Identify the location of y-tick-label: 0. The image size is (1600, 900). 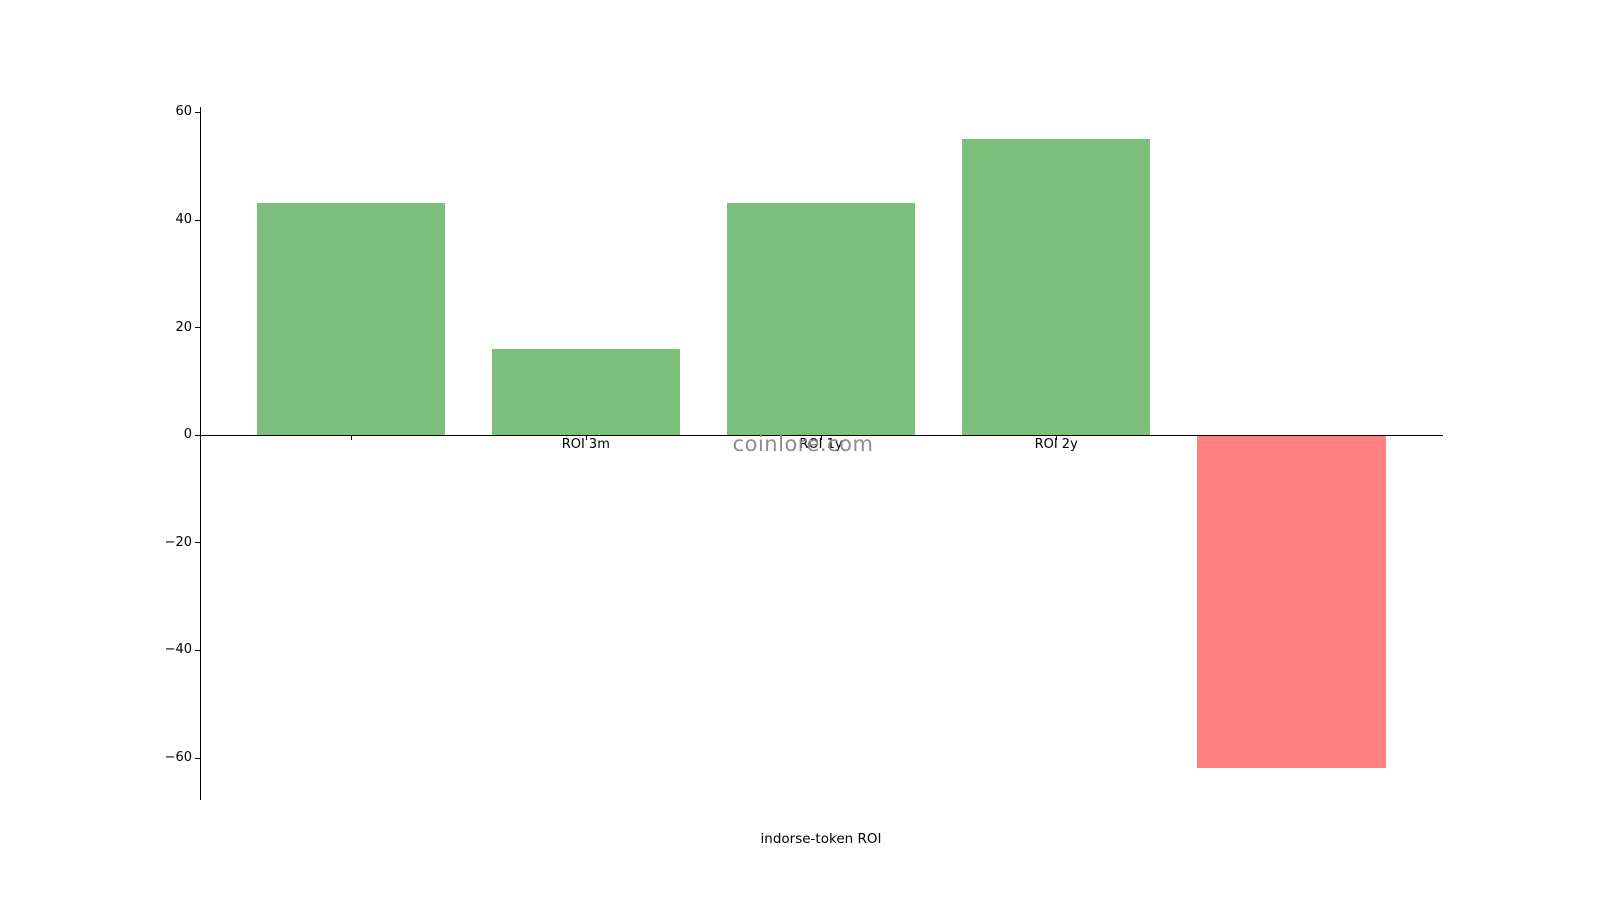
(187, 435).